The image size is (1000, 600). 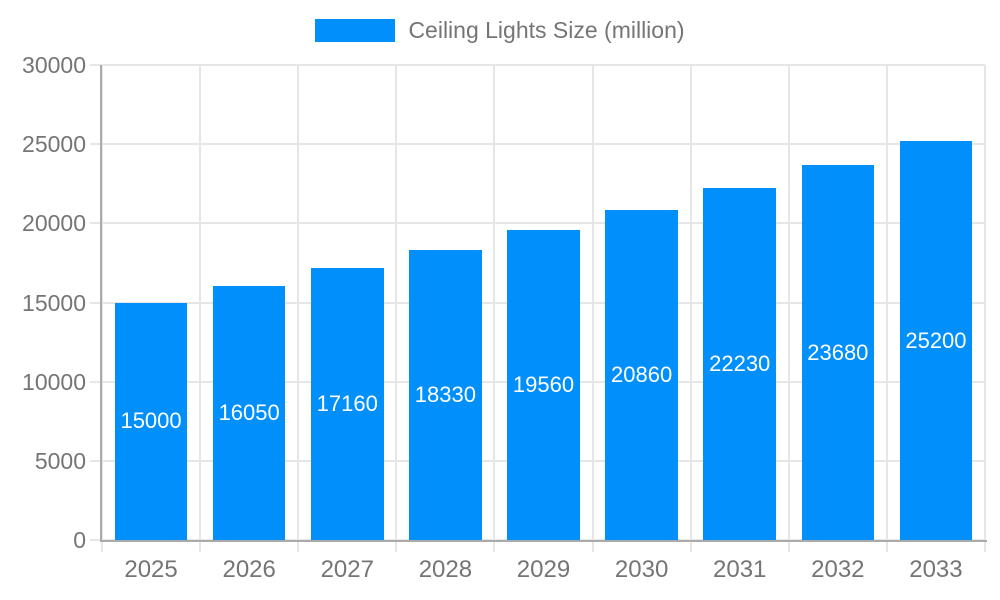 I want to click on y-axis-tick-label: 15000, so click(x=54, y=302).